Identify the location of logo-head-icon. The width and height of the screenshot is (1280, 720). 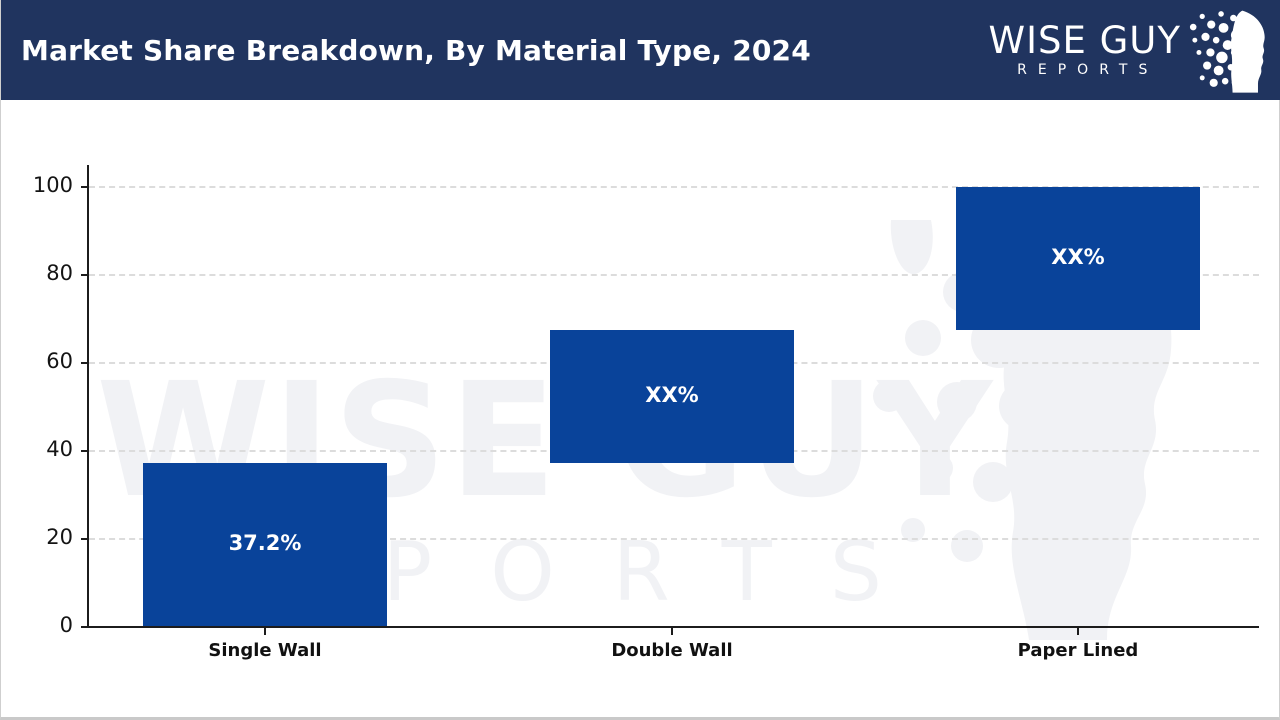
(1227, 51).